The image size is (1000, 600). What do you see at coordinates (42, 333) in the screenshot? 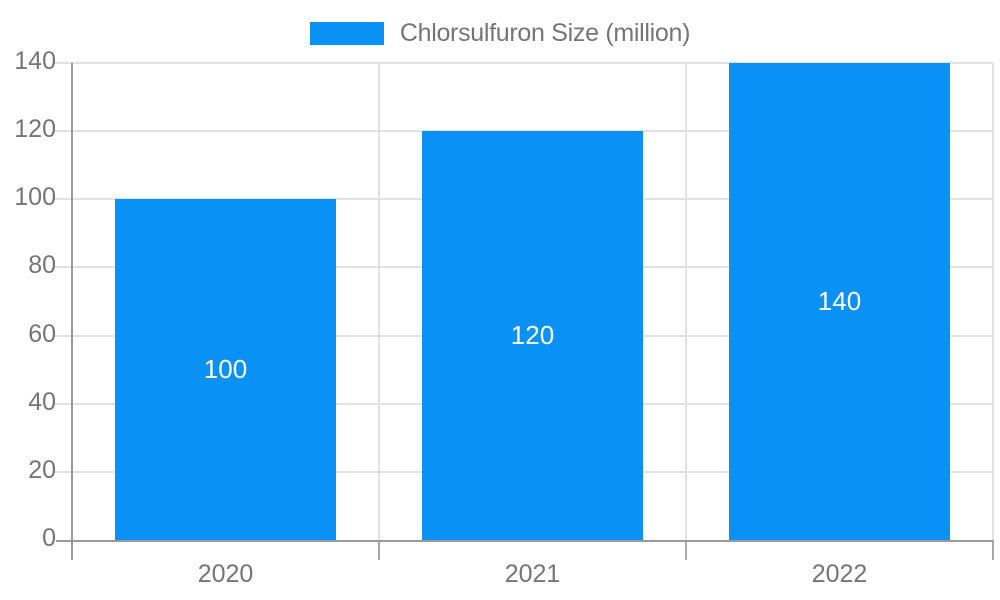
I see `y-axis-tick-label: 60` at bounding box center [42, 333].